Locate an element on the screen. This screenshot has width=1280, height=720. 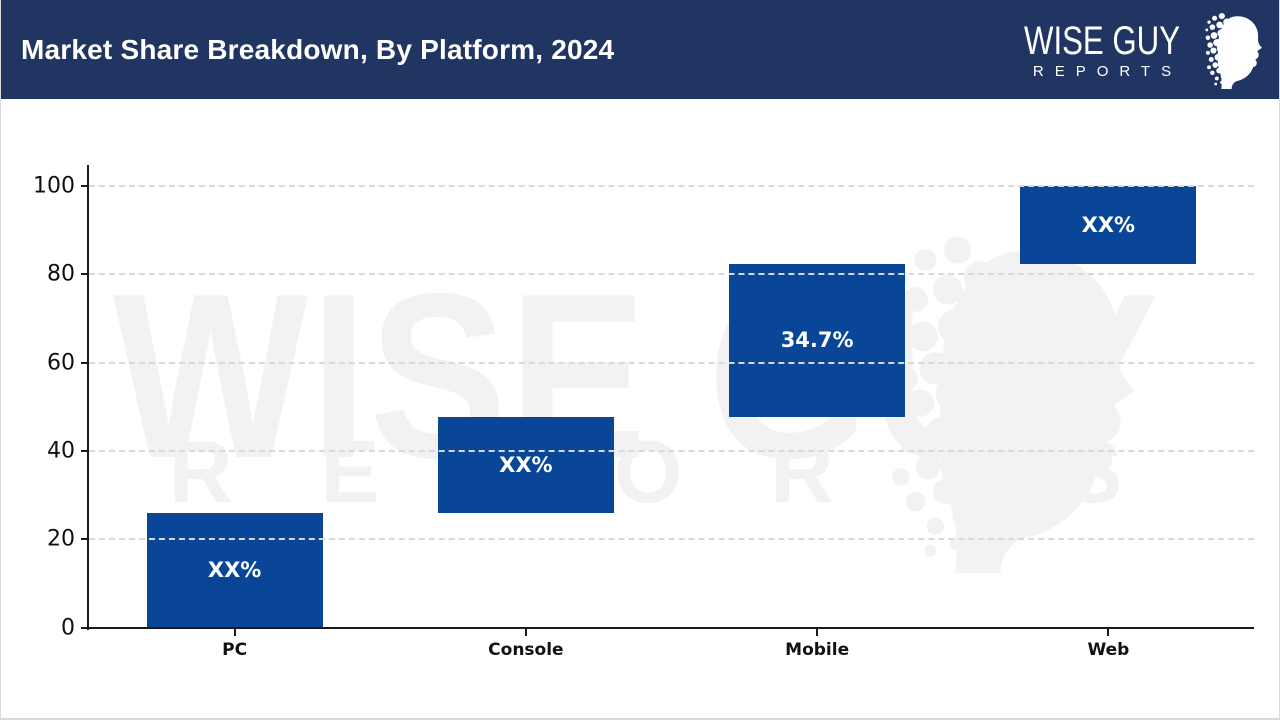
y-axis is located at coordinates (88, 397).